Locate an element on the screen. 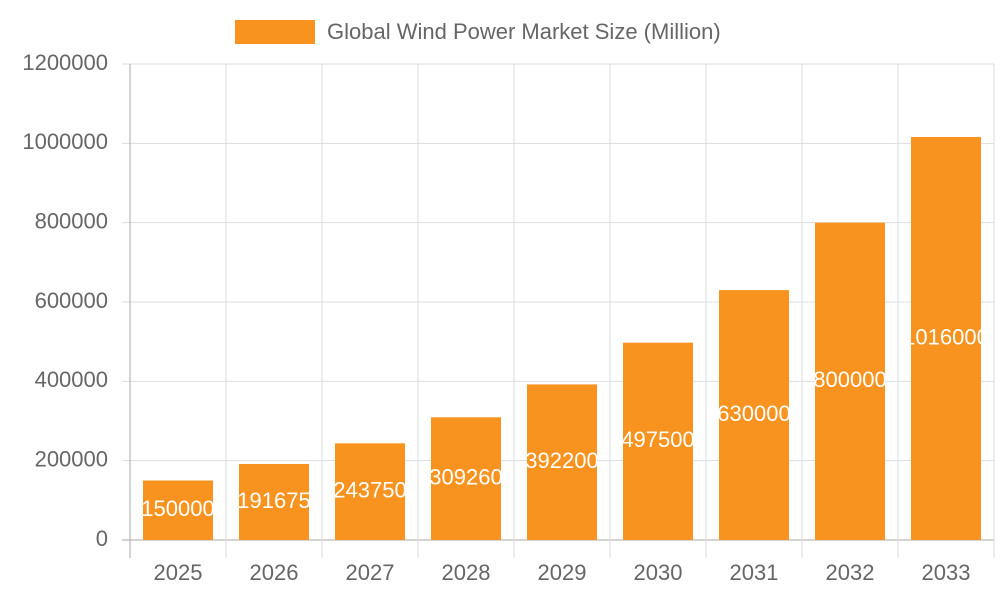  x-tick-label: 2031 is located at coordinates (754, 572).